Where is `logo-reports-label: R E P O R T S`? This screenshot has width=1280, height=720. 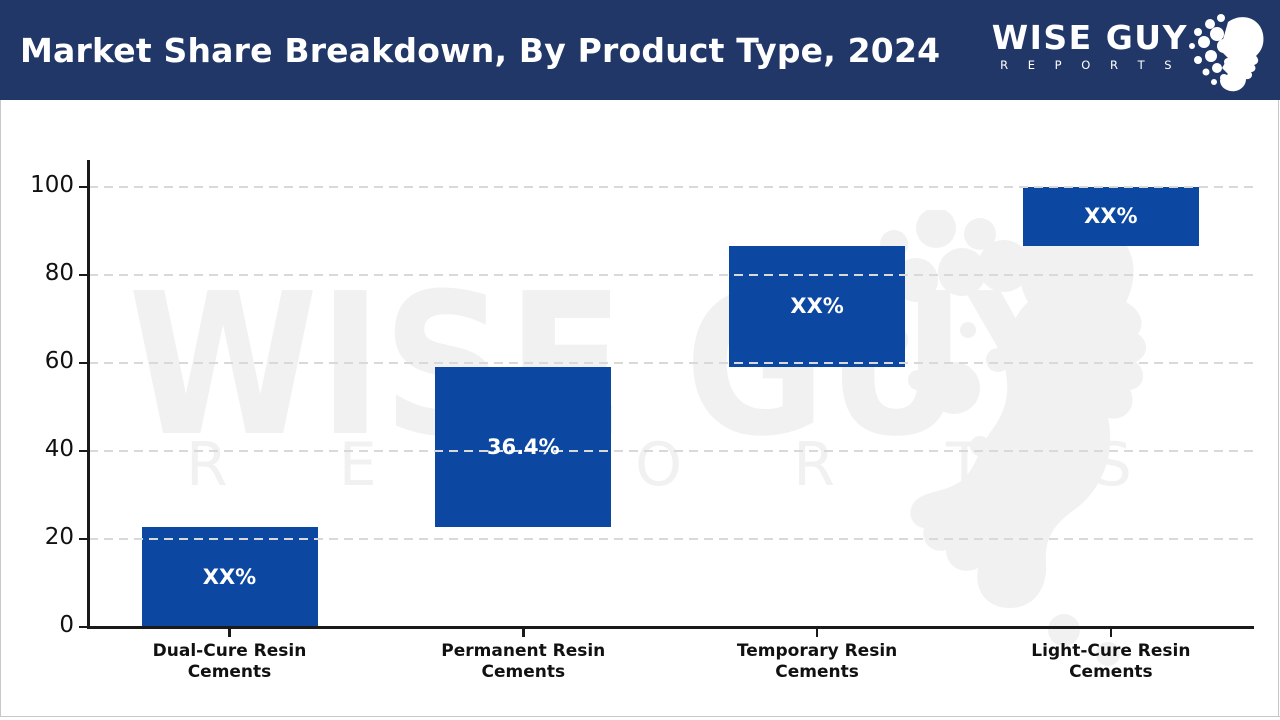
logo-reports-label: R E P O R T S is located at coordinates (1090, 65).